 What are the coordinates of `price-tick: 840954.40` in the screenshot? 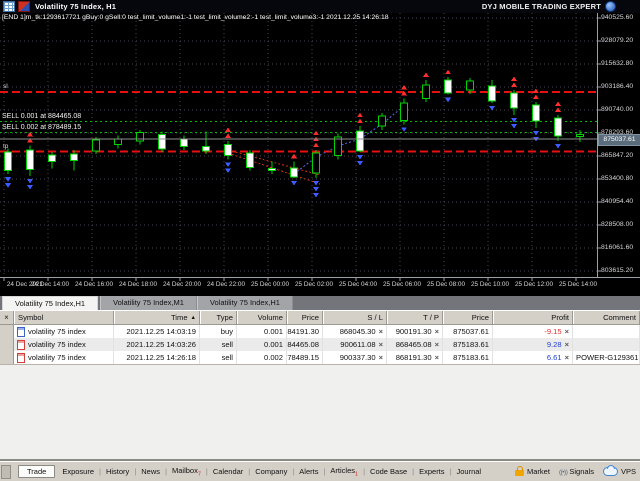 It's located at (617, 201).